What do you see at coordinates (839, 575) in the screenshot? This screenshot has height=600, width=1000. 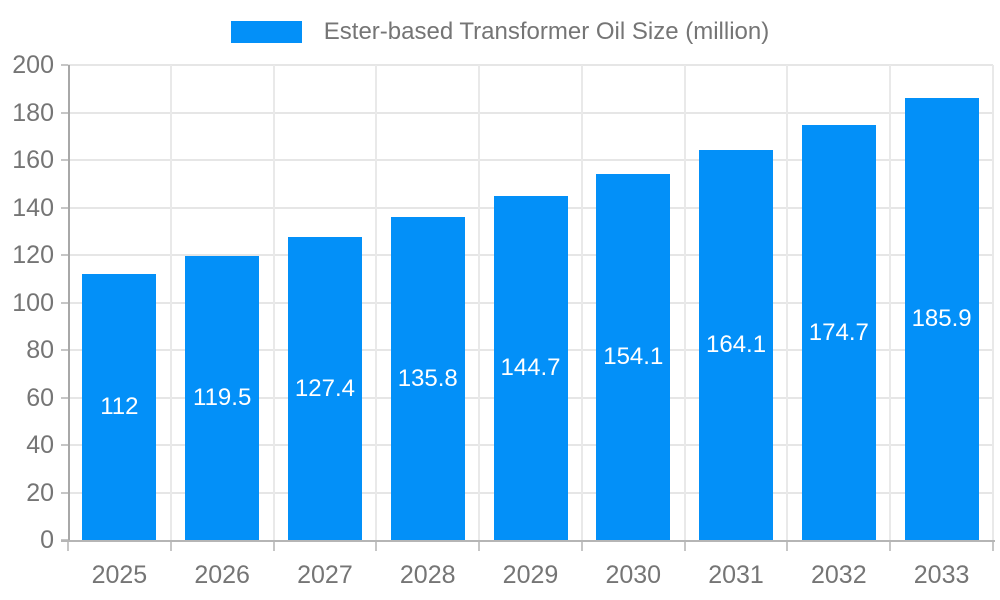 I see `x-axis-label: 2032` at bounding box center [839, 575].